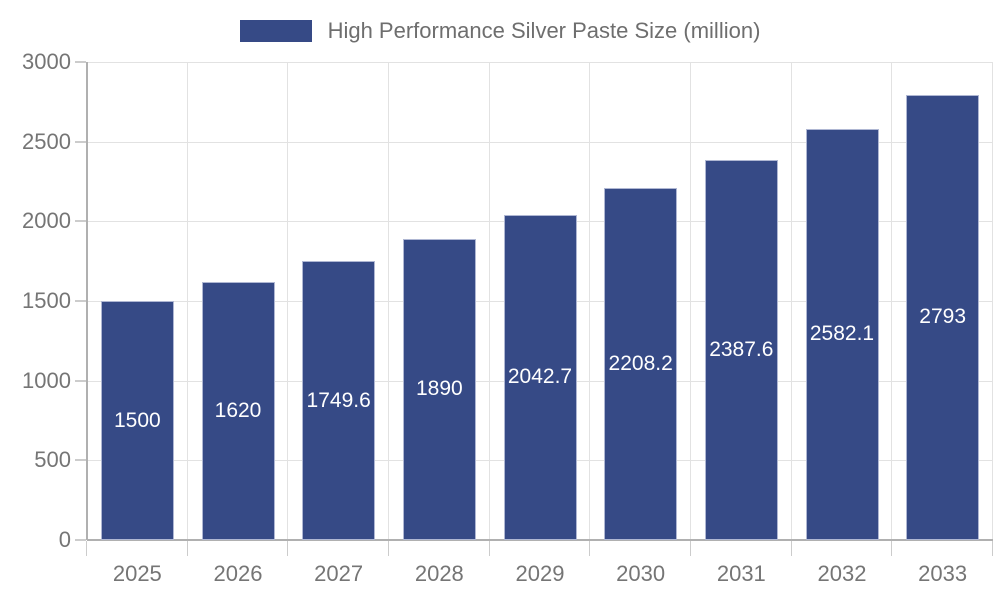 This screenshot has width=1000, height=600. What do you see at coordinates (339, 573) in the screenshot?
I see `x-tick-label: 2027` at bounding box center [339, 573].